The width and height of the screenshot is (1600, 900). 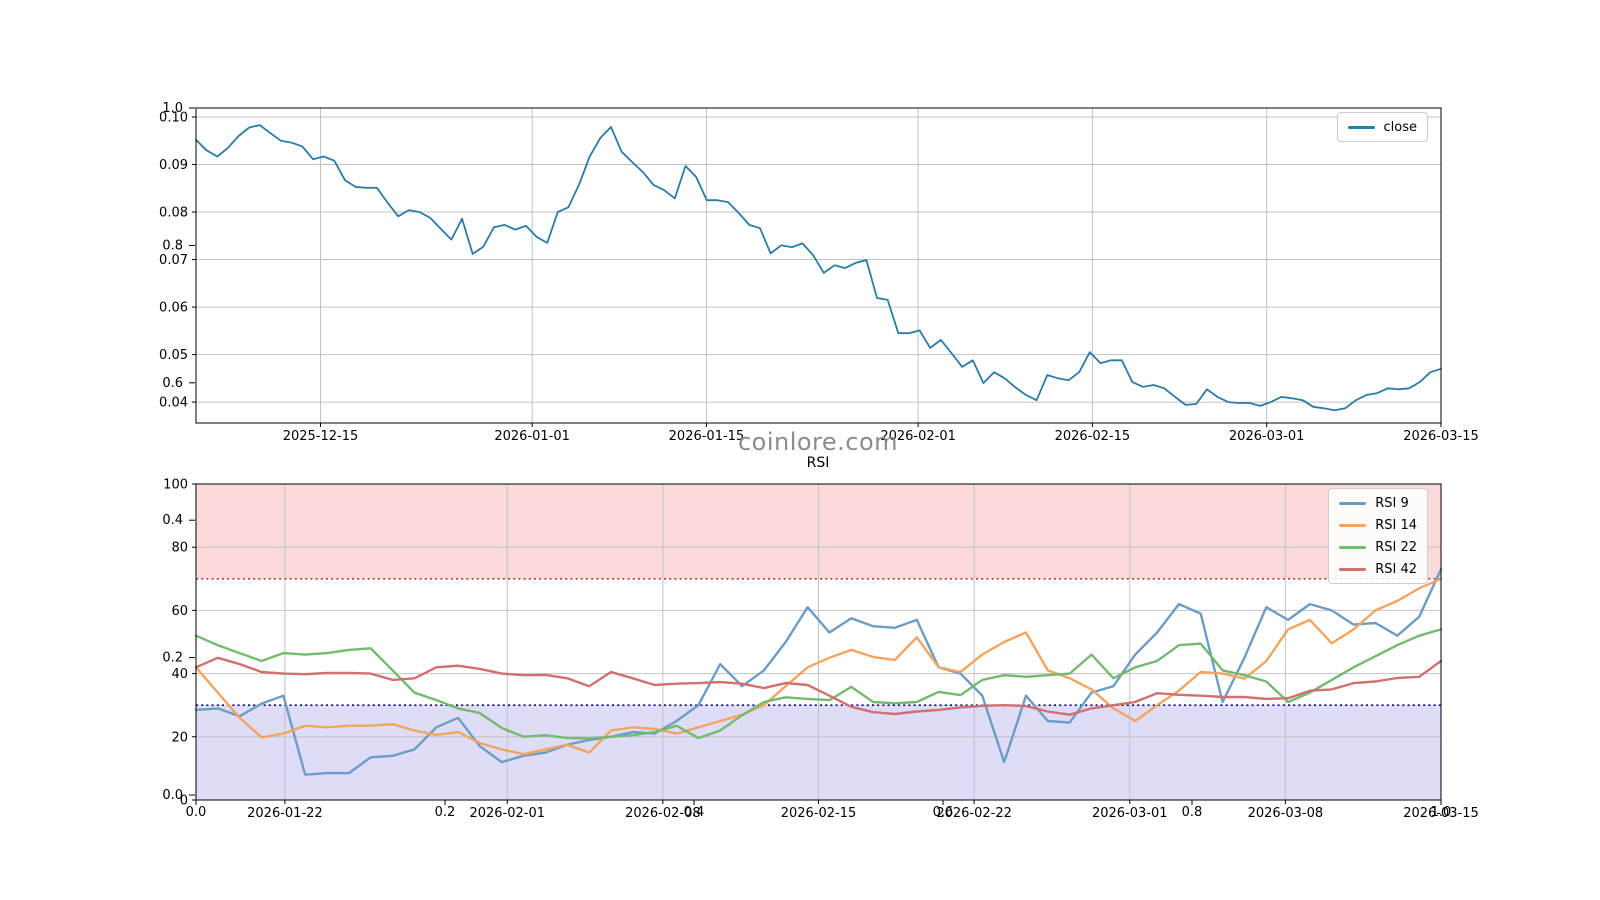 I want to click on overlay-y-label: 0.6, so click(x=172, y=383).